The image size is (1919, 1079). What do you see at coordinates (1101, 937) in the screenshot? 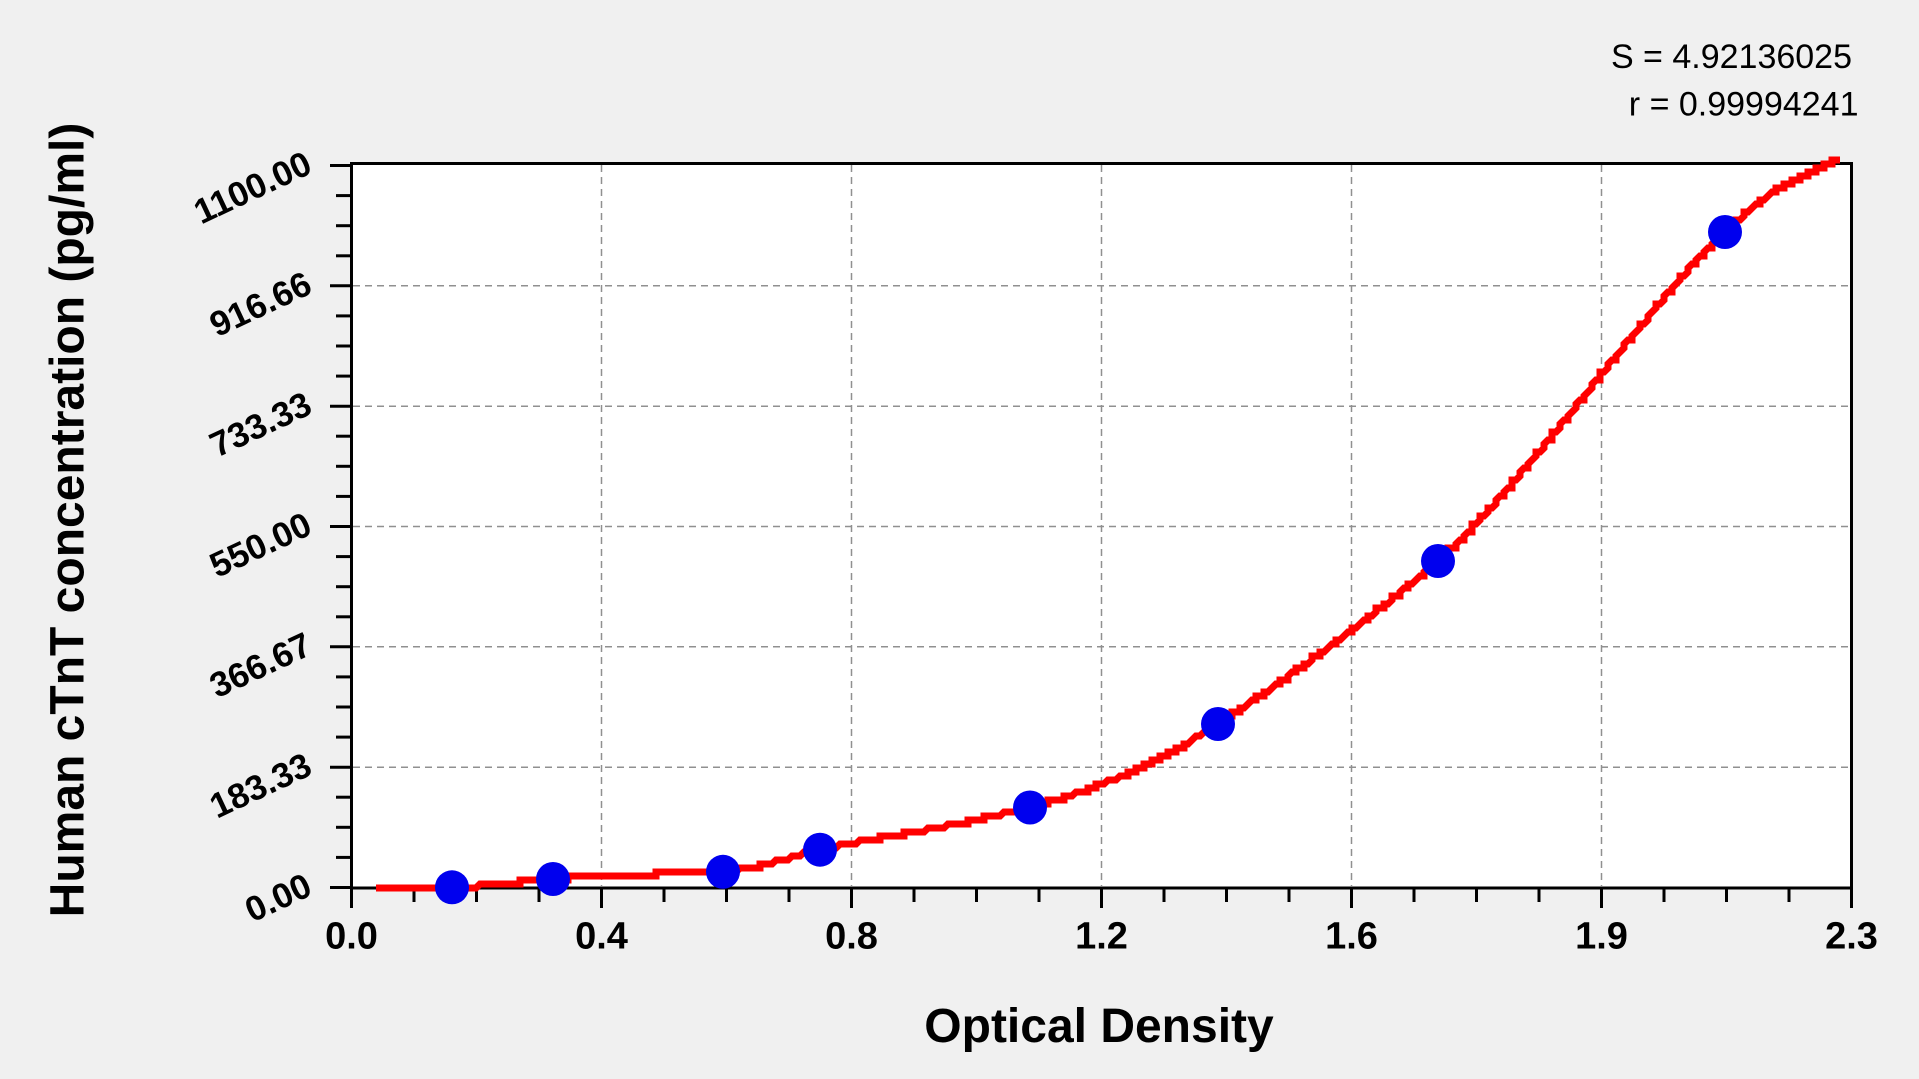
I see `svg-text: 1.2` at bounding box center [1101, 937].